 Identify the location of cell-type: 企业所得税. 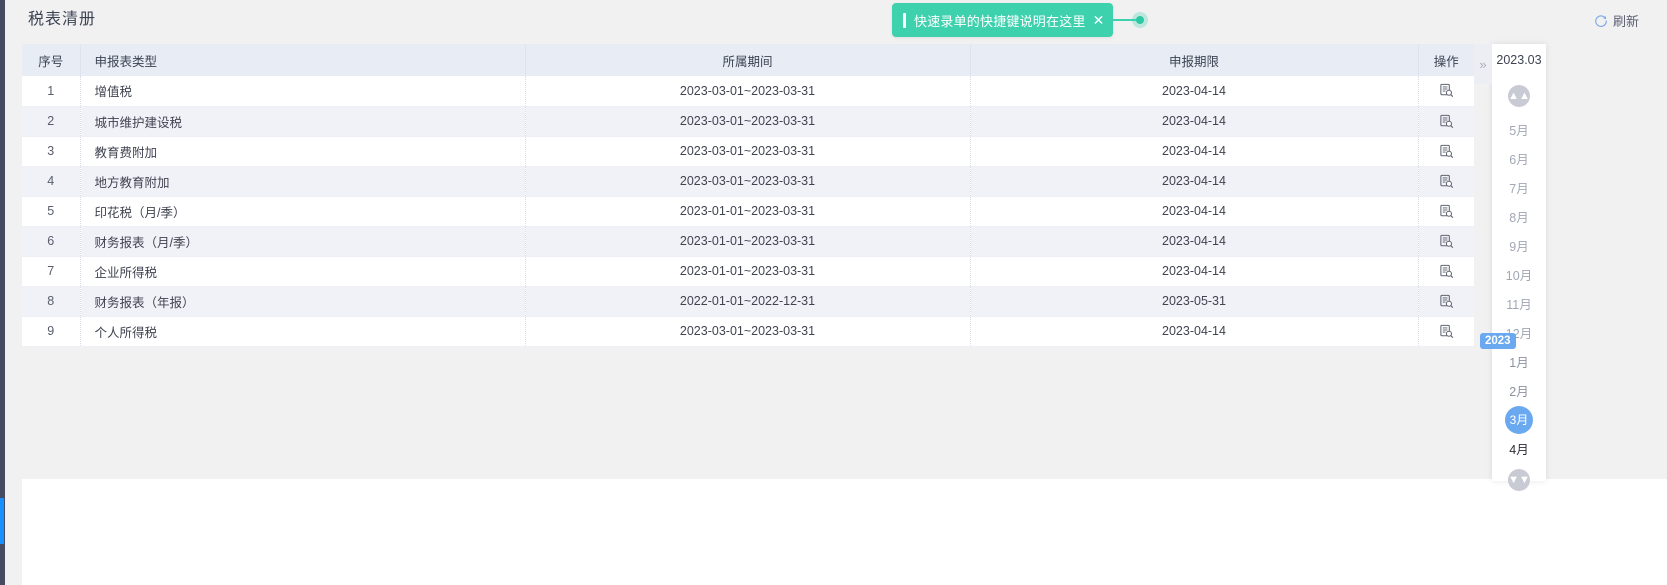
(303, 271).